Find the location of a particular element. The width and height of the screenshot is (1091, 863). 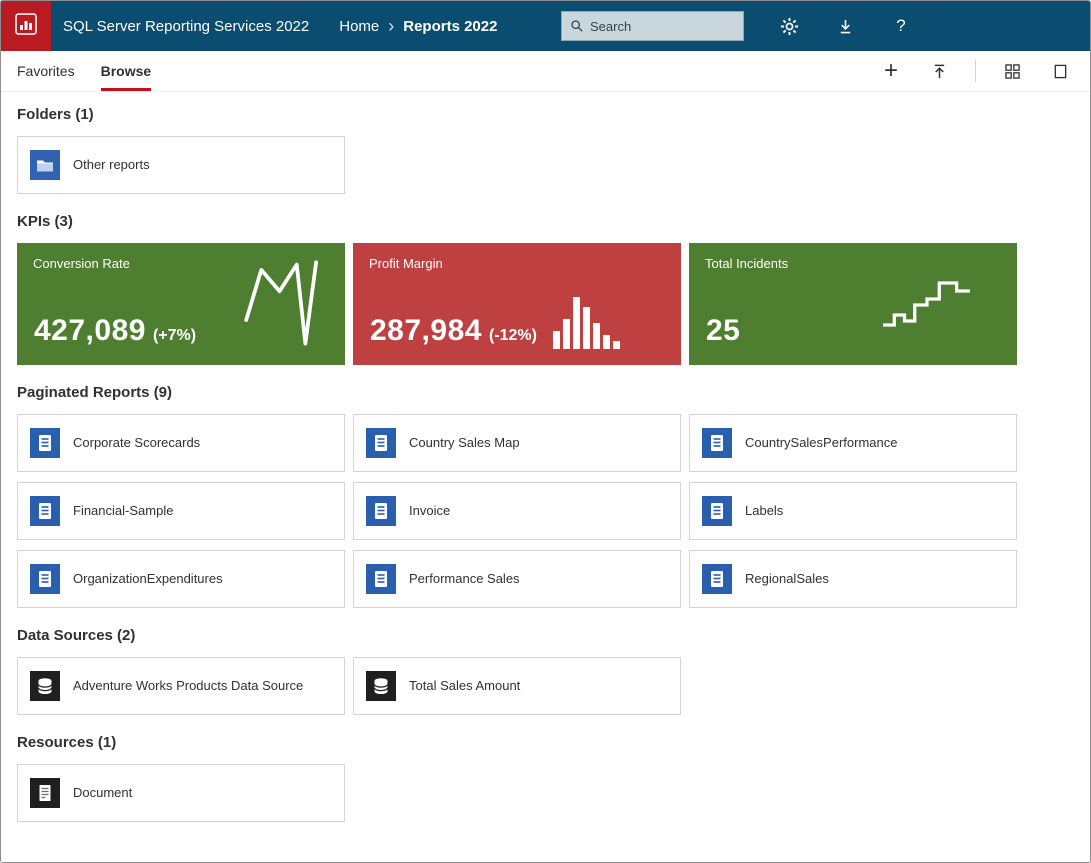

folder-icon is located at coordinates (45, 165).